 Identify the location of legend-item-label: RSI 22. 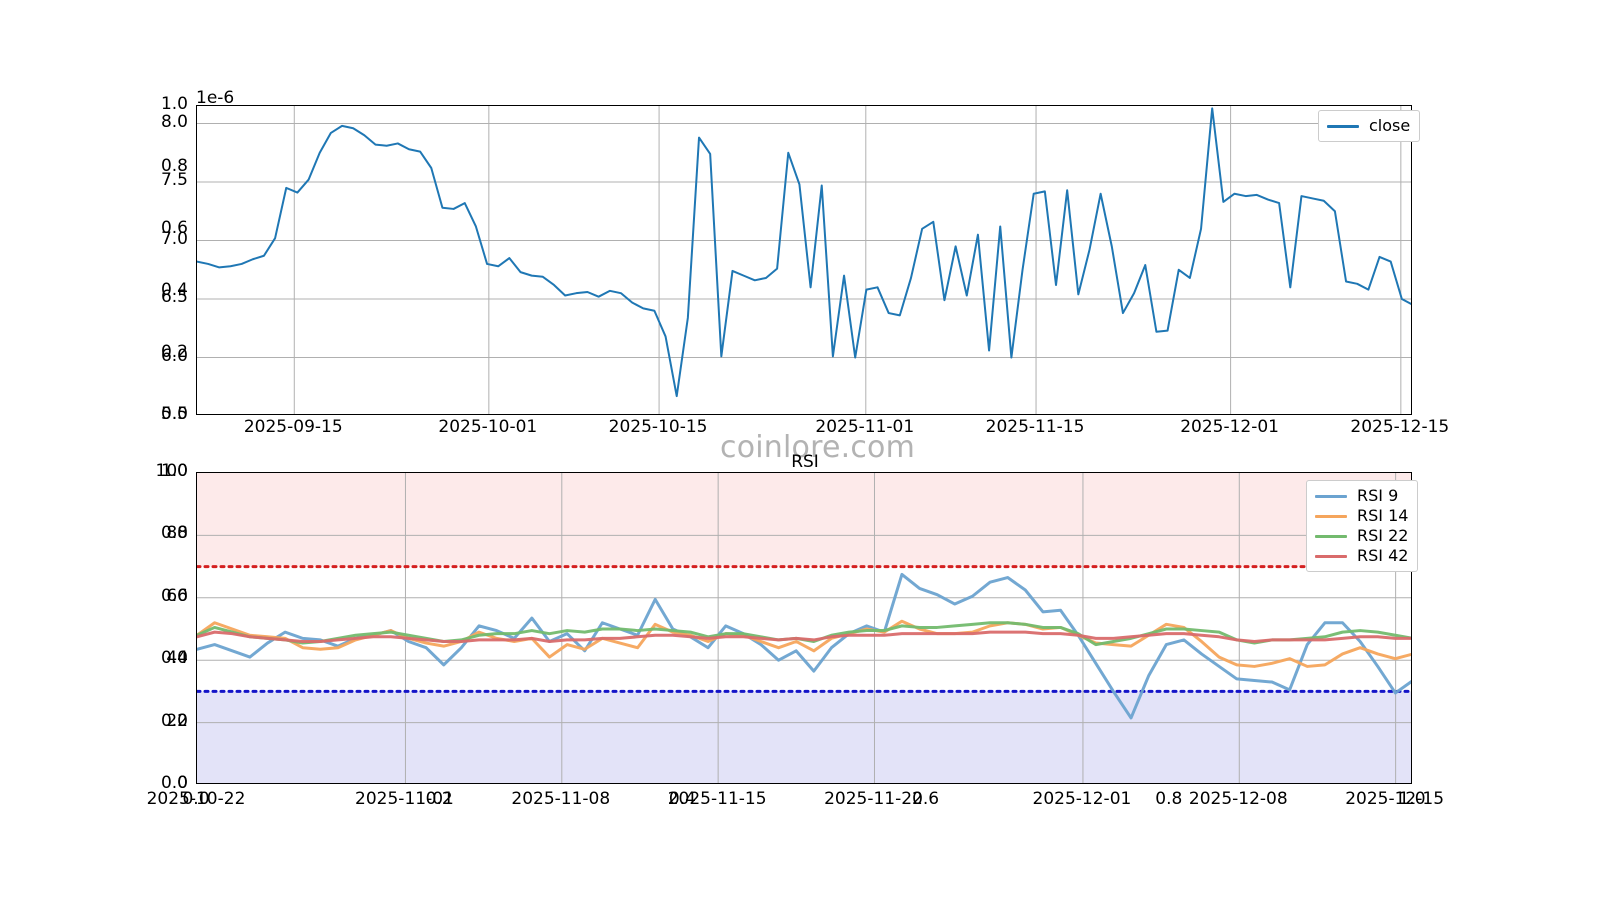
(1383, 535).